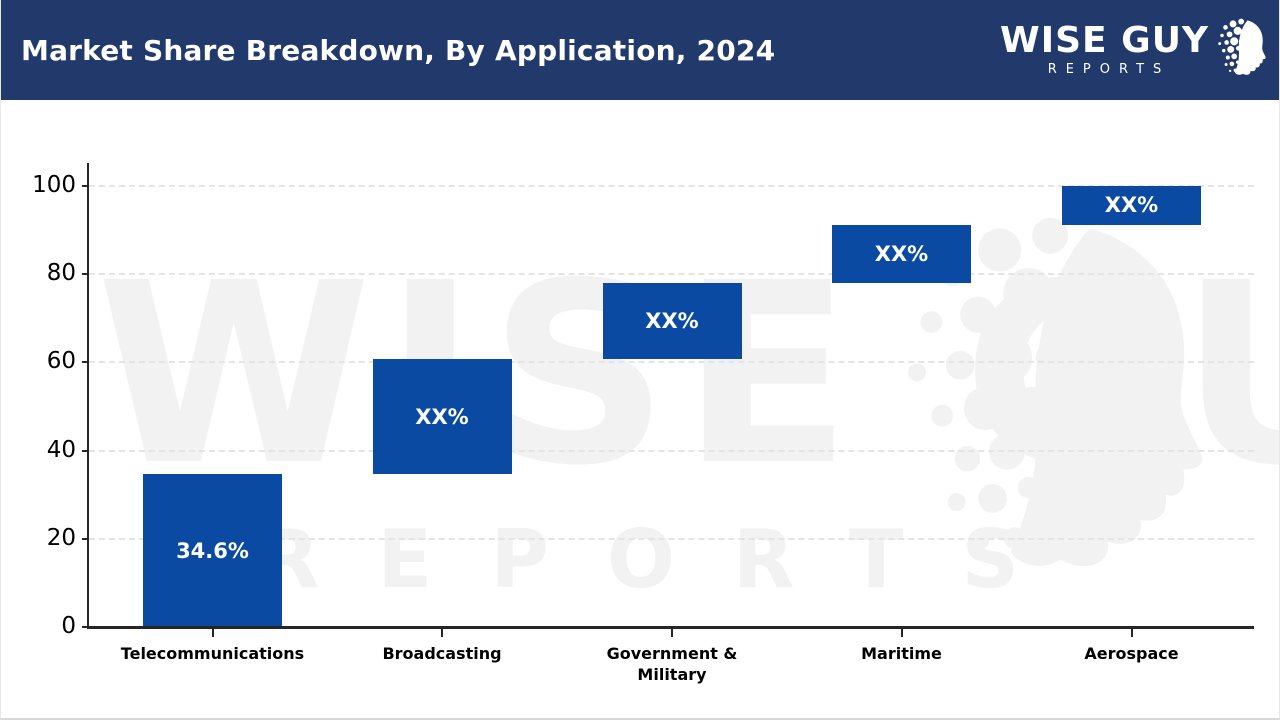  What do you see at coordinates (1104, 40) in the screenshot?
I see `logo-wordmark: WISE GUY` at bounding box center [1104, 40].